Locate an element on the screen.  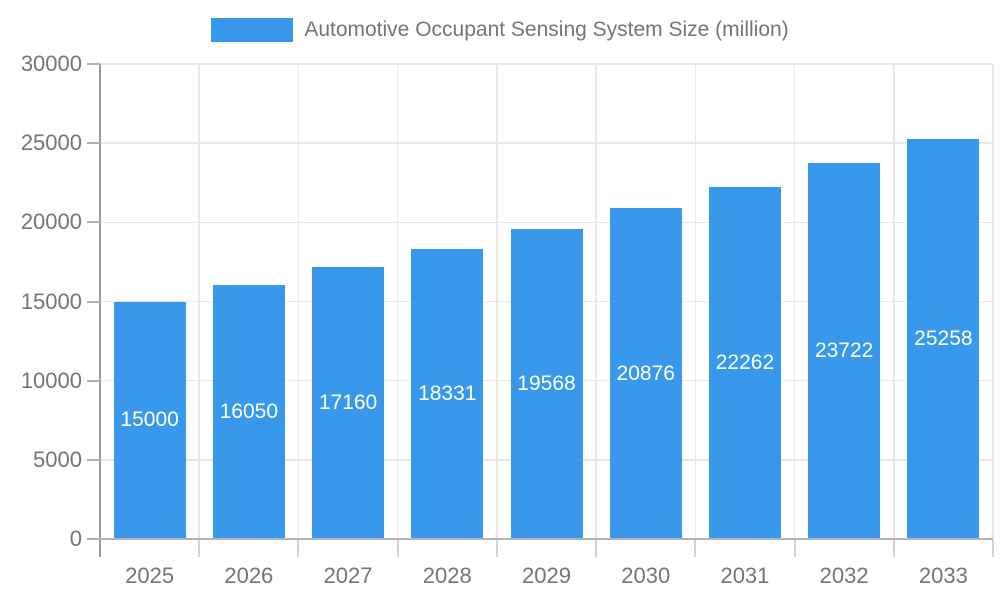
bar-value-label: 25258 is located at coordinates (943, 339).